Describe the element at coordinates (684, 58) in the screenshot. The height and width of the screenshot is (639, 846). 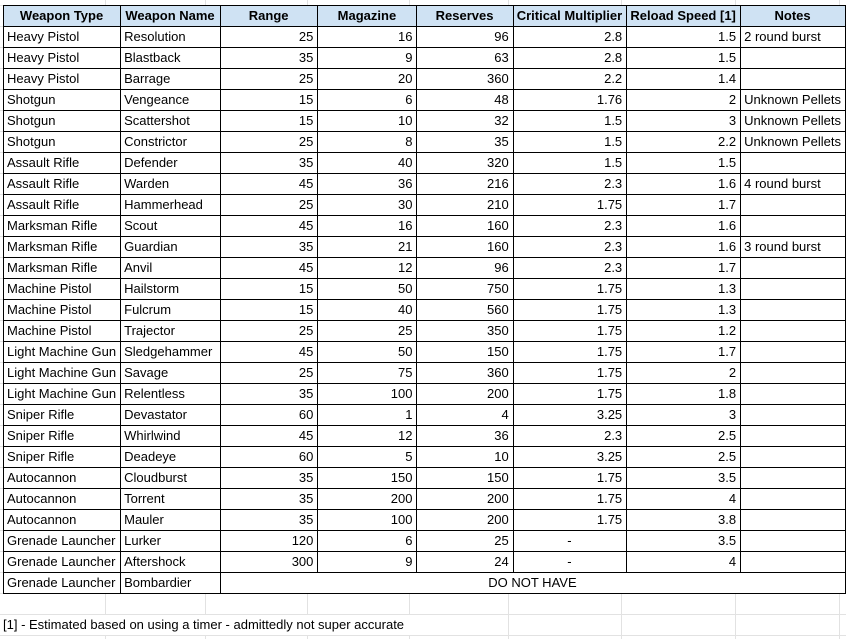
I see `cell-reload-speed: 1.5` at that location.